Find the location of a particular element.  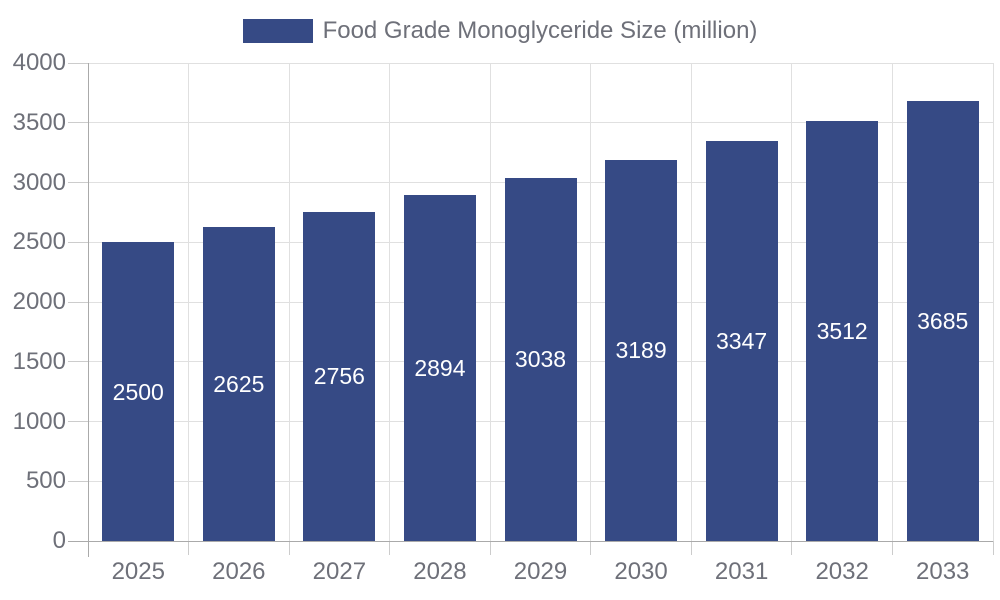

y-tick-label: 4000 is located at coordinates (39, 62).